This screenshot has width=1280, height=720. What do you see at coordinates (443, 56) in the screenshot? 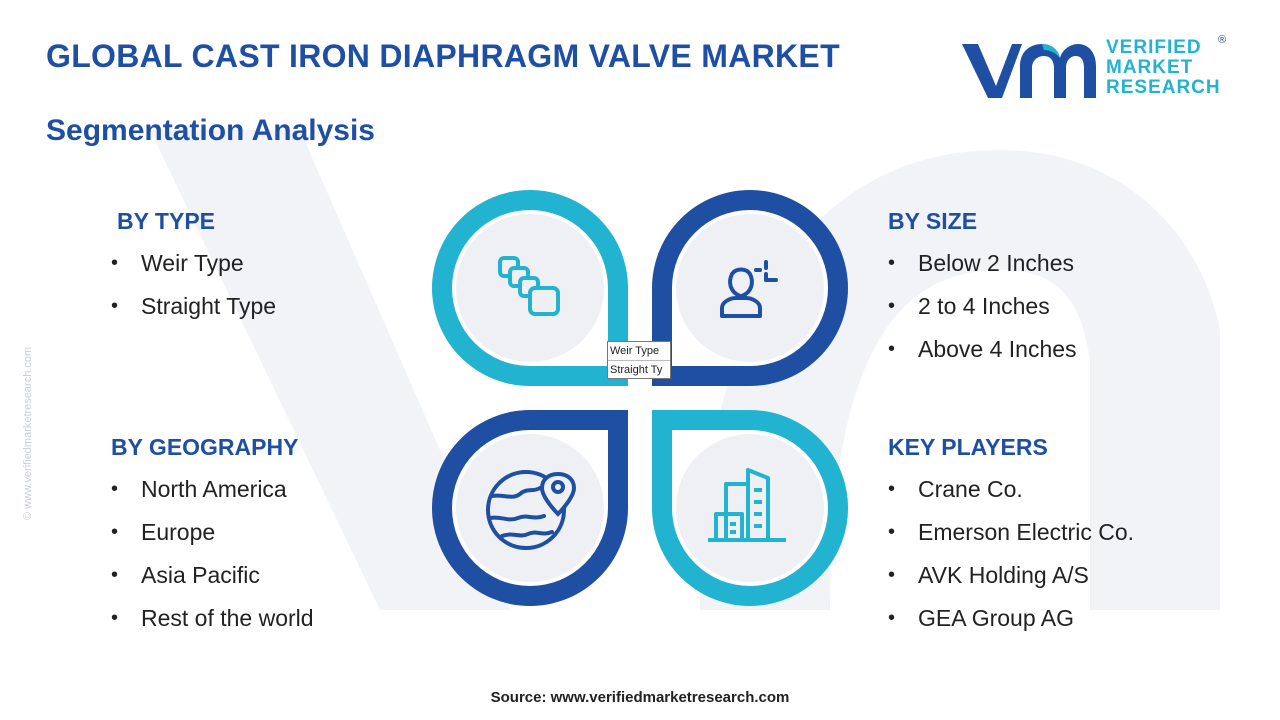
I see `page-title: GLOBAL CAST IRON DIAPHRAGM VALVE MARKET` at bounding box center [443, 56].